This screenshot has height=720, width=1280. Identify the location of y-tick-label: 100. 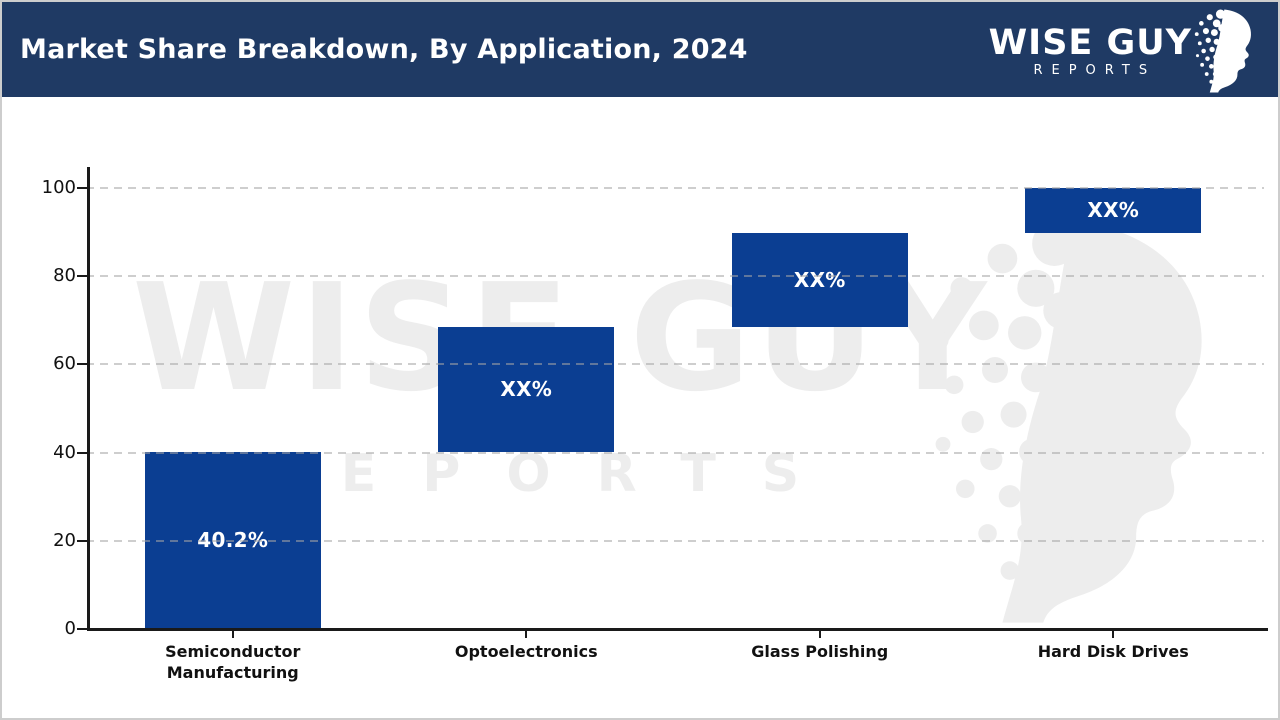
(58, 187).